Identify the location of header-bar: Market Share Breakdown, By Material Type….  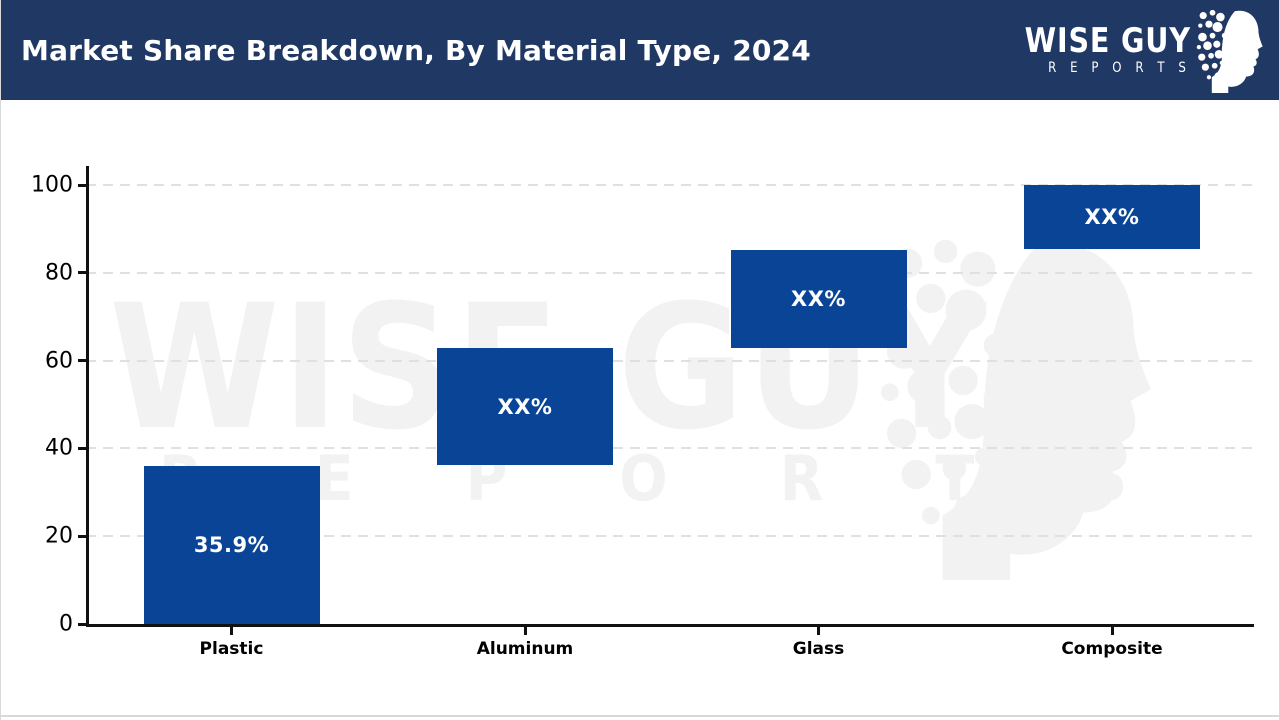
(640, 50).